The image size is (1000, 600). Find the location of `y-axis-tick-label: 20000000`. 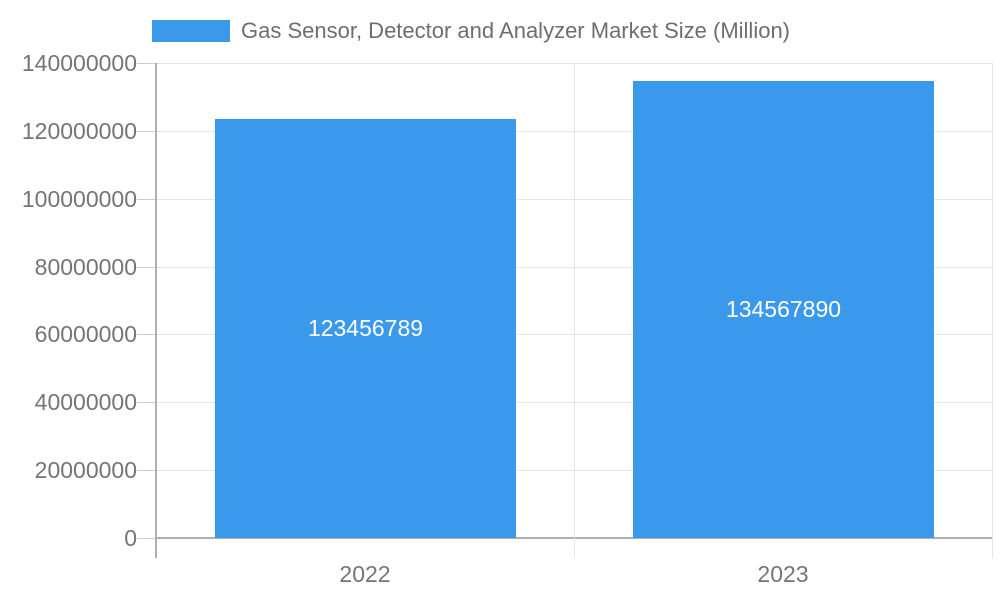

y-axis-tick-label: 20000000 is located at coordinates (85, 470).